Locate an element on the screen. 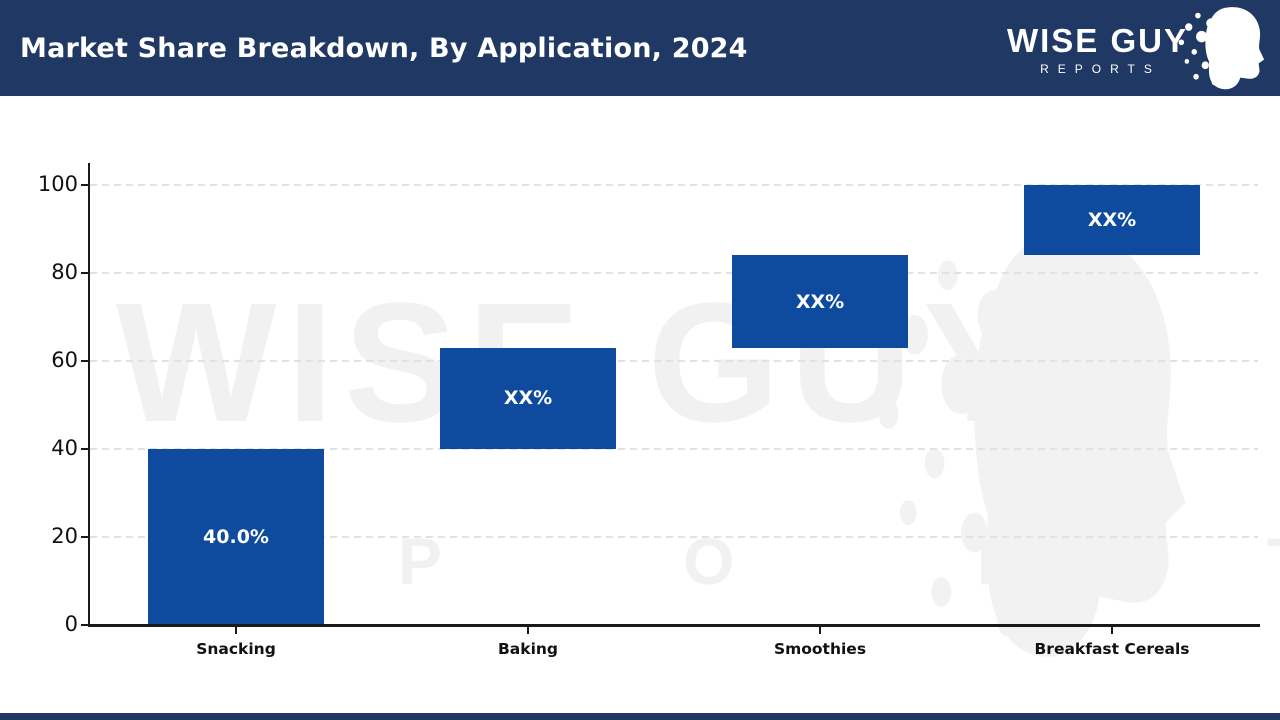  x-tick-label: Breakfast Cereals is located at coordinates (1112, 649).